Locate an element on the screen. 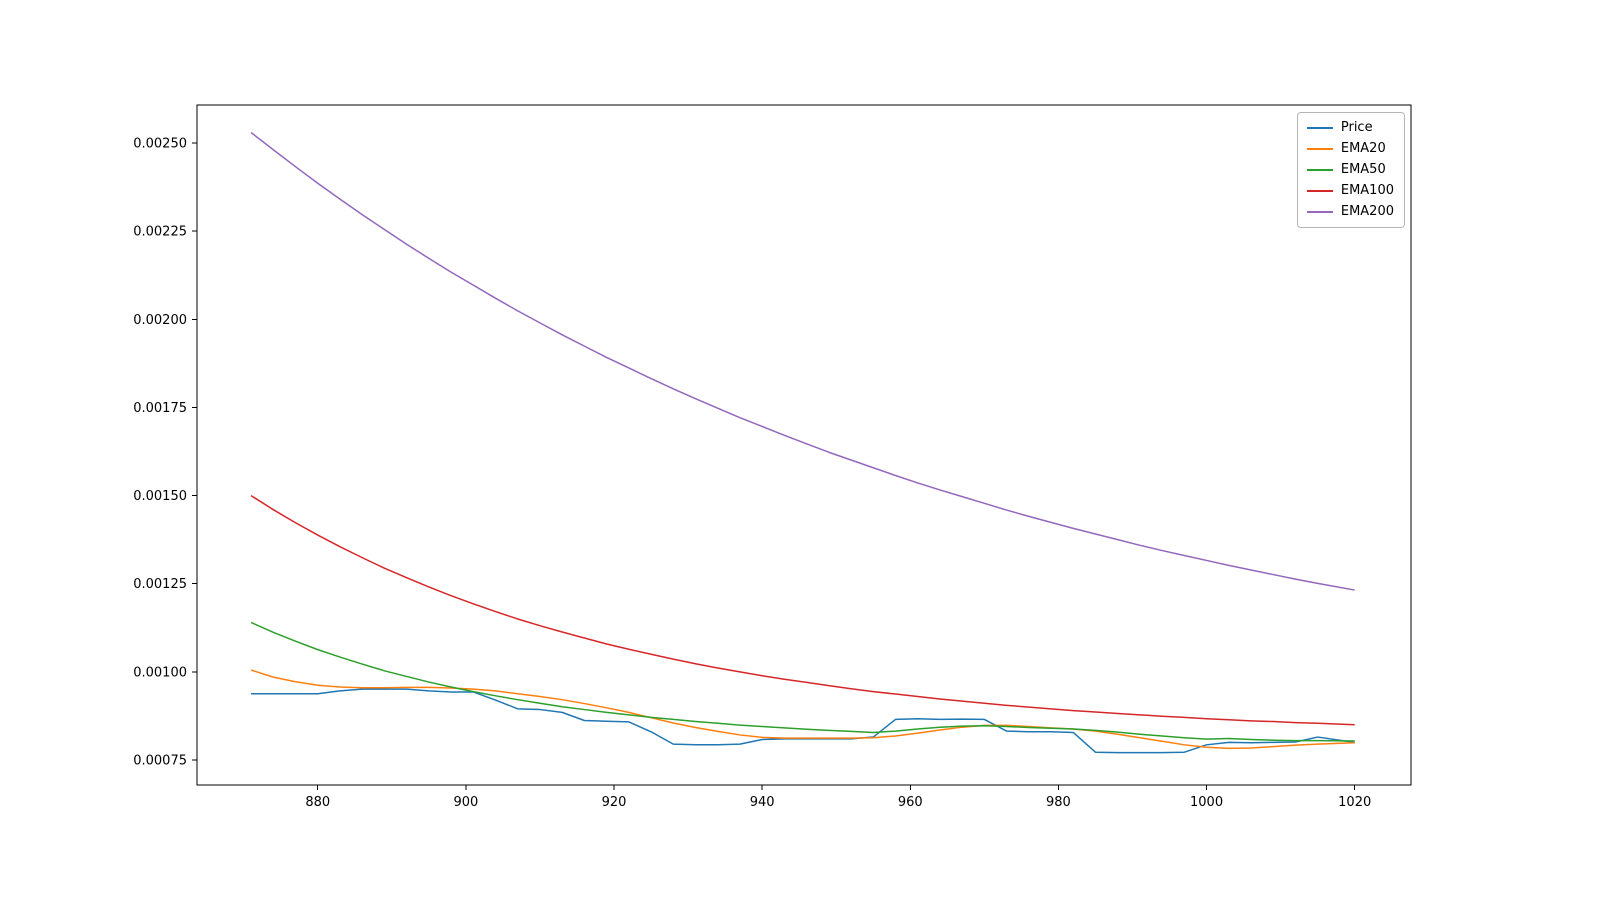 The image size is (1600, 900). legend-label-ema100: EMA100 is located at coordinates (1367, 190).